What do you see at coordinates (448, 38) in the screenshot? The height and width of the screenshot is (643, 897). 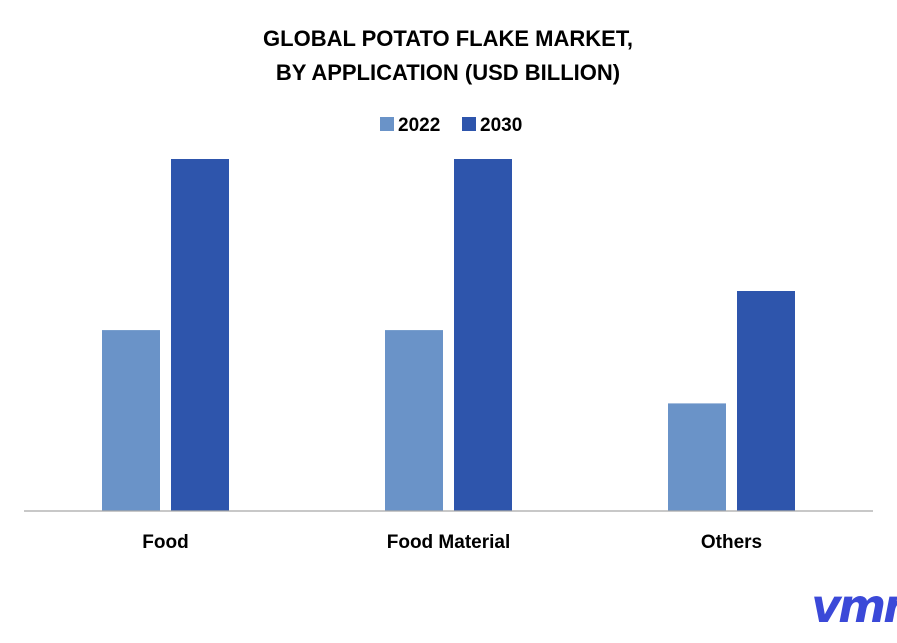 I see `chart-title-line-1: GLOBAL POTATO FLAKE MARKET,` at bounding box center [448, 38].